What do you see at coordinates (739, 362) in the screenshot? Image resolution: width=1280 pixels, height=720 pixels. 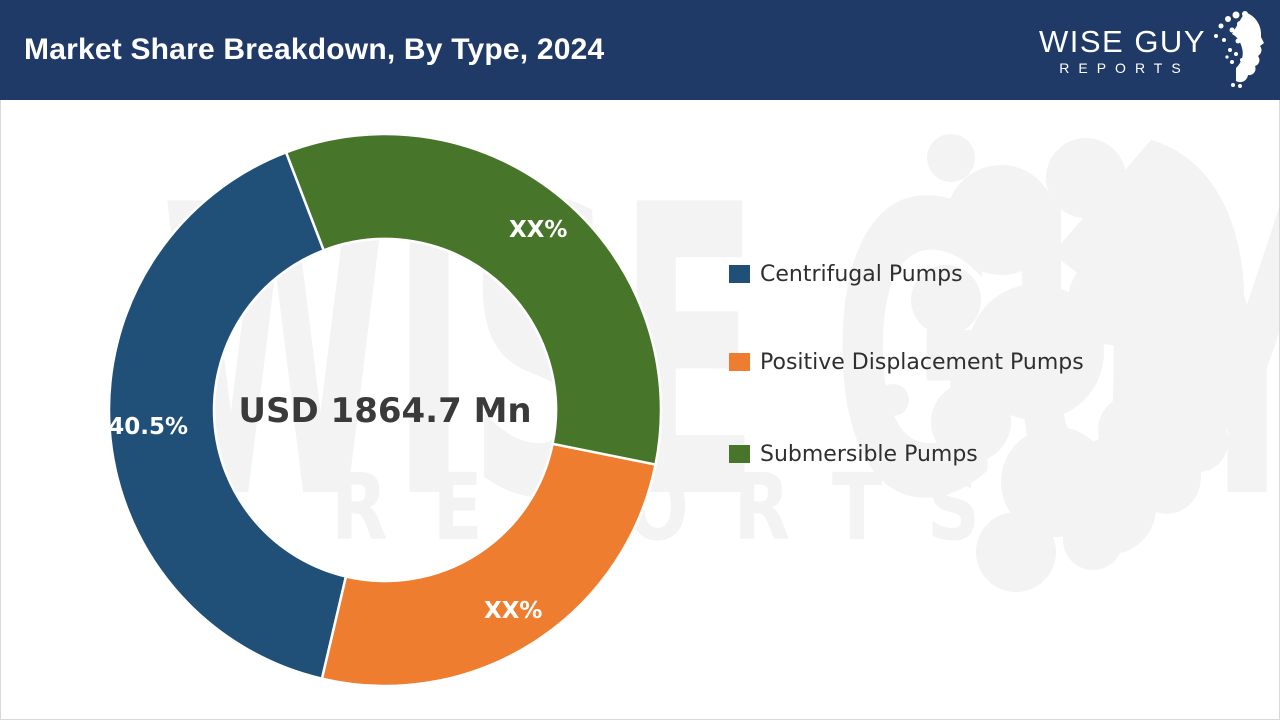 I see `legend-swatch-positive-displacement-pumps` at bounding box center [739, 362].